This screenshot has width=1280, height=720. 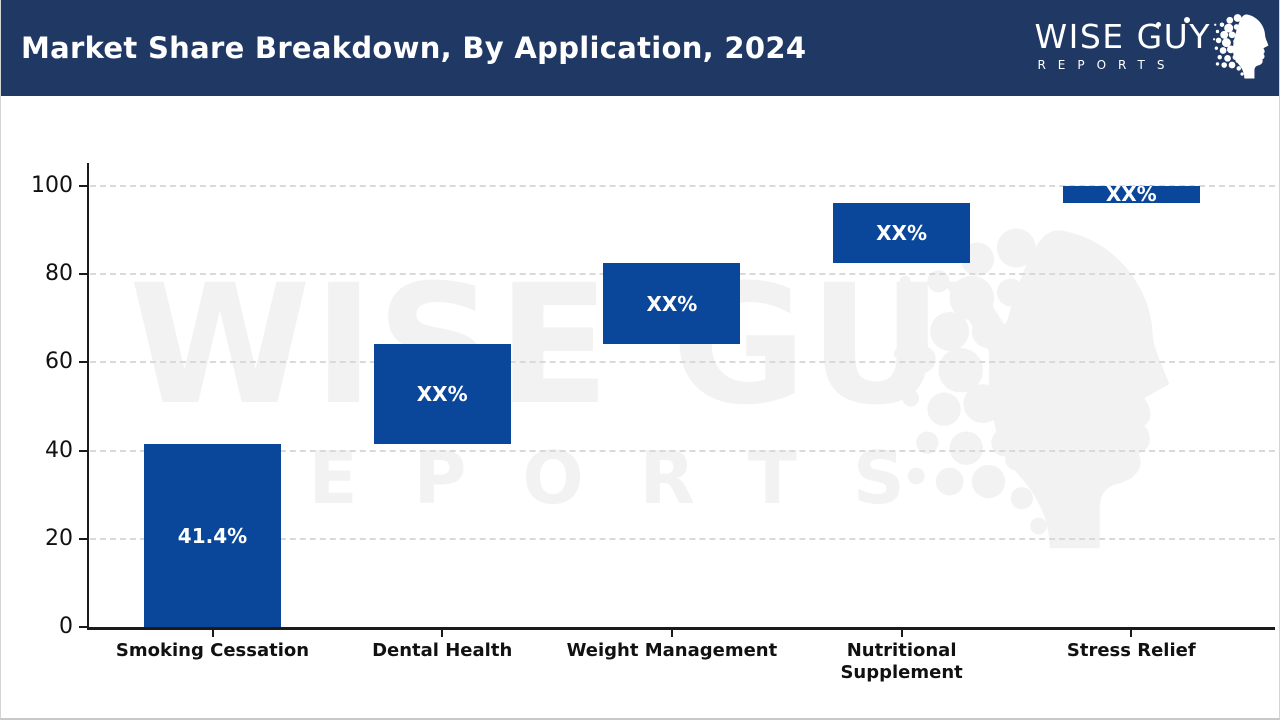 What do you see at coordinates (88, 396) in the screenshot?
I see `y-axis-line` at bounding box center [88, 396].